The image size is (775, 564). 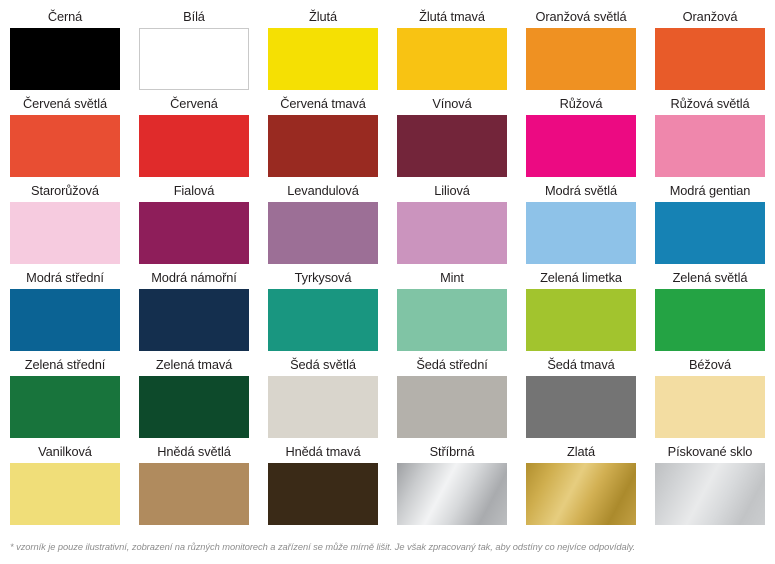 I want to click on swatch-cell: Hnědá tmavá, so click(x=323, y=484).